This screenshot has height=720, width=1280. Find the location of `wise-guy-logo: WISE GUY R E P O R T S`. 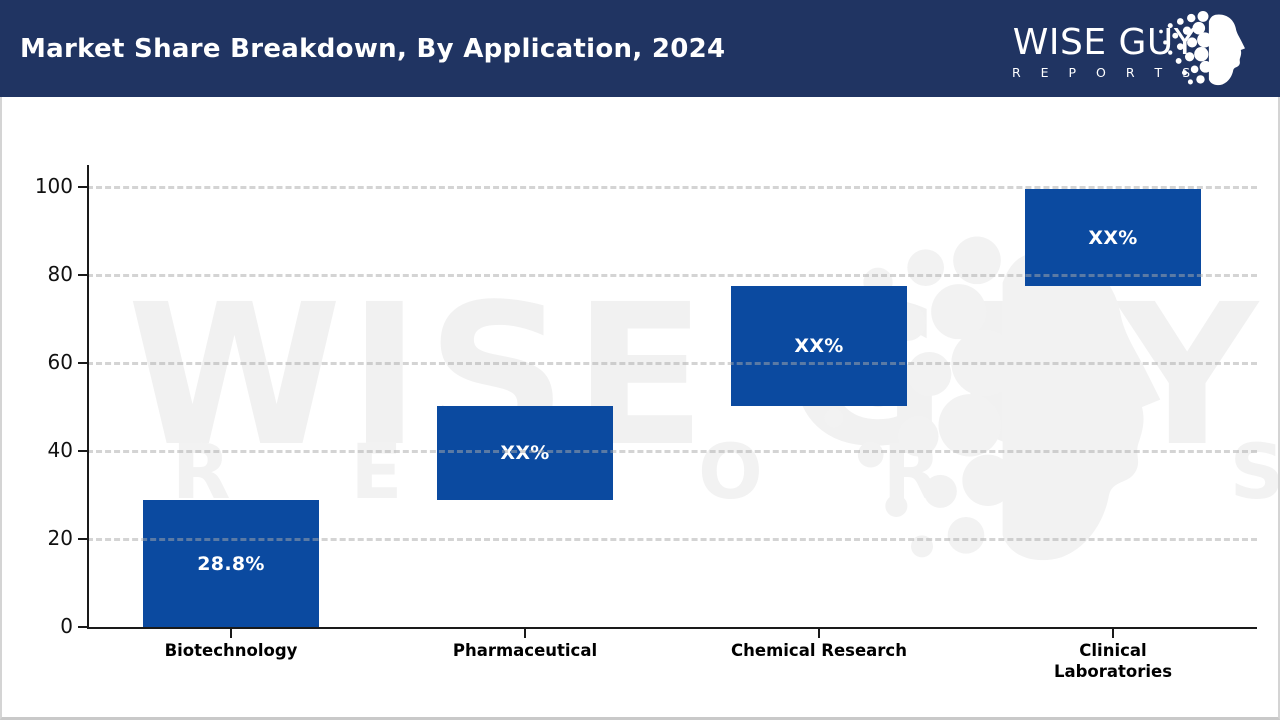

wise-guy-logo: WISE GUY R E P O R T S is located at coordinates (1137, 50).